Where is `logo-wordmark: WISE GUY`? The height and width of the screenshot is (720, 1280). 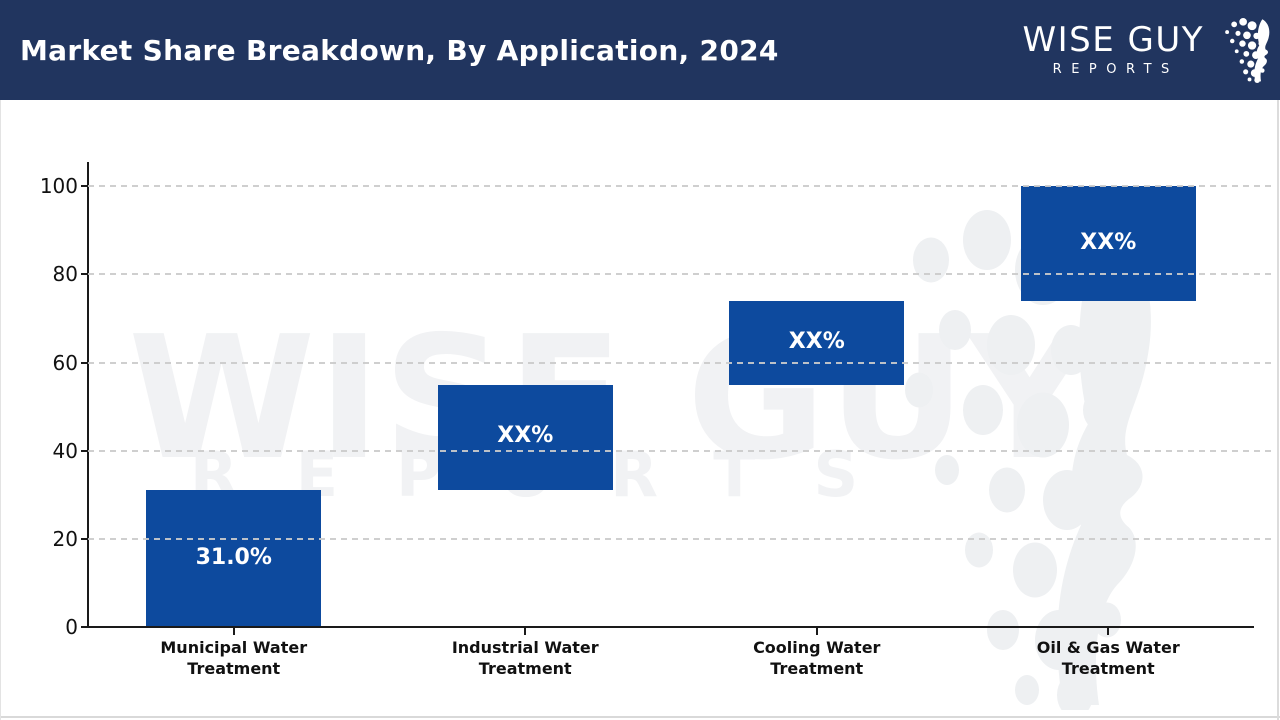 logo-wordmark: WISE GUY is located at coordinates (1113, 40).